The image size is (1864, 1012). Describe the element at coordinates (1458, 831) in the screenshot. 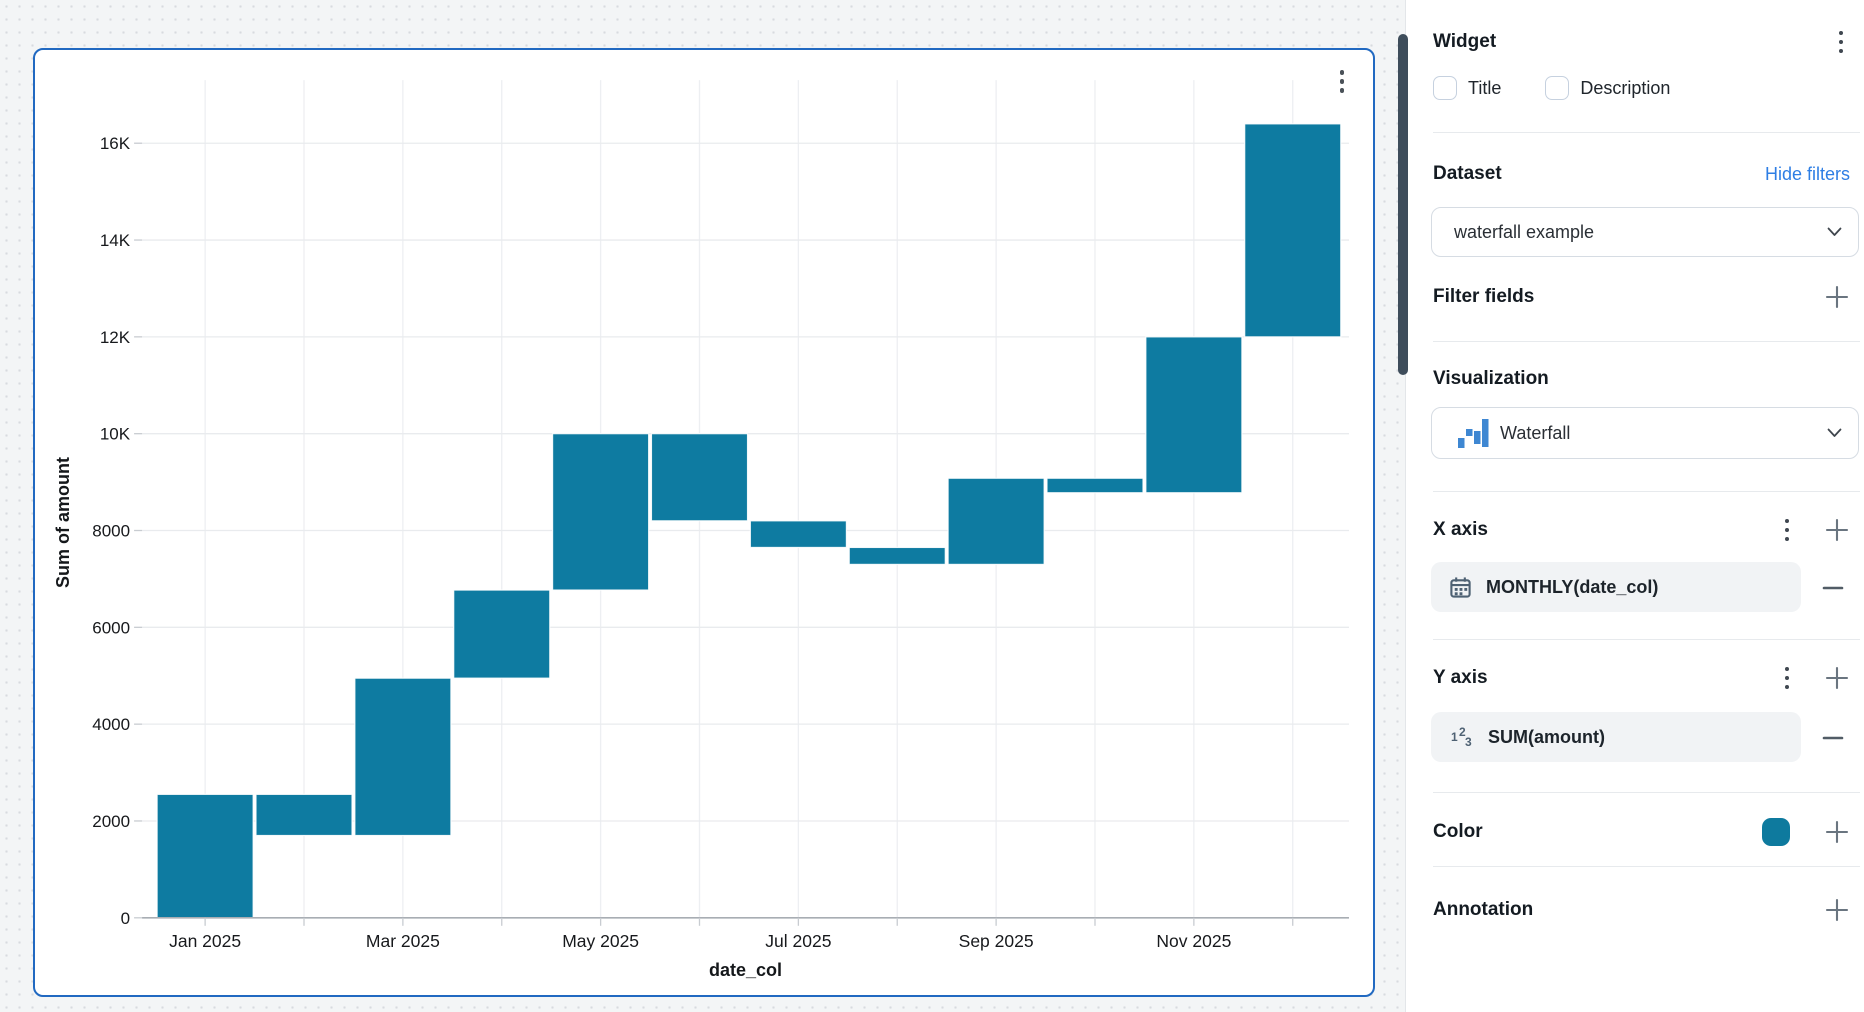

I see `color-section-title: Color` at that location.